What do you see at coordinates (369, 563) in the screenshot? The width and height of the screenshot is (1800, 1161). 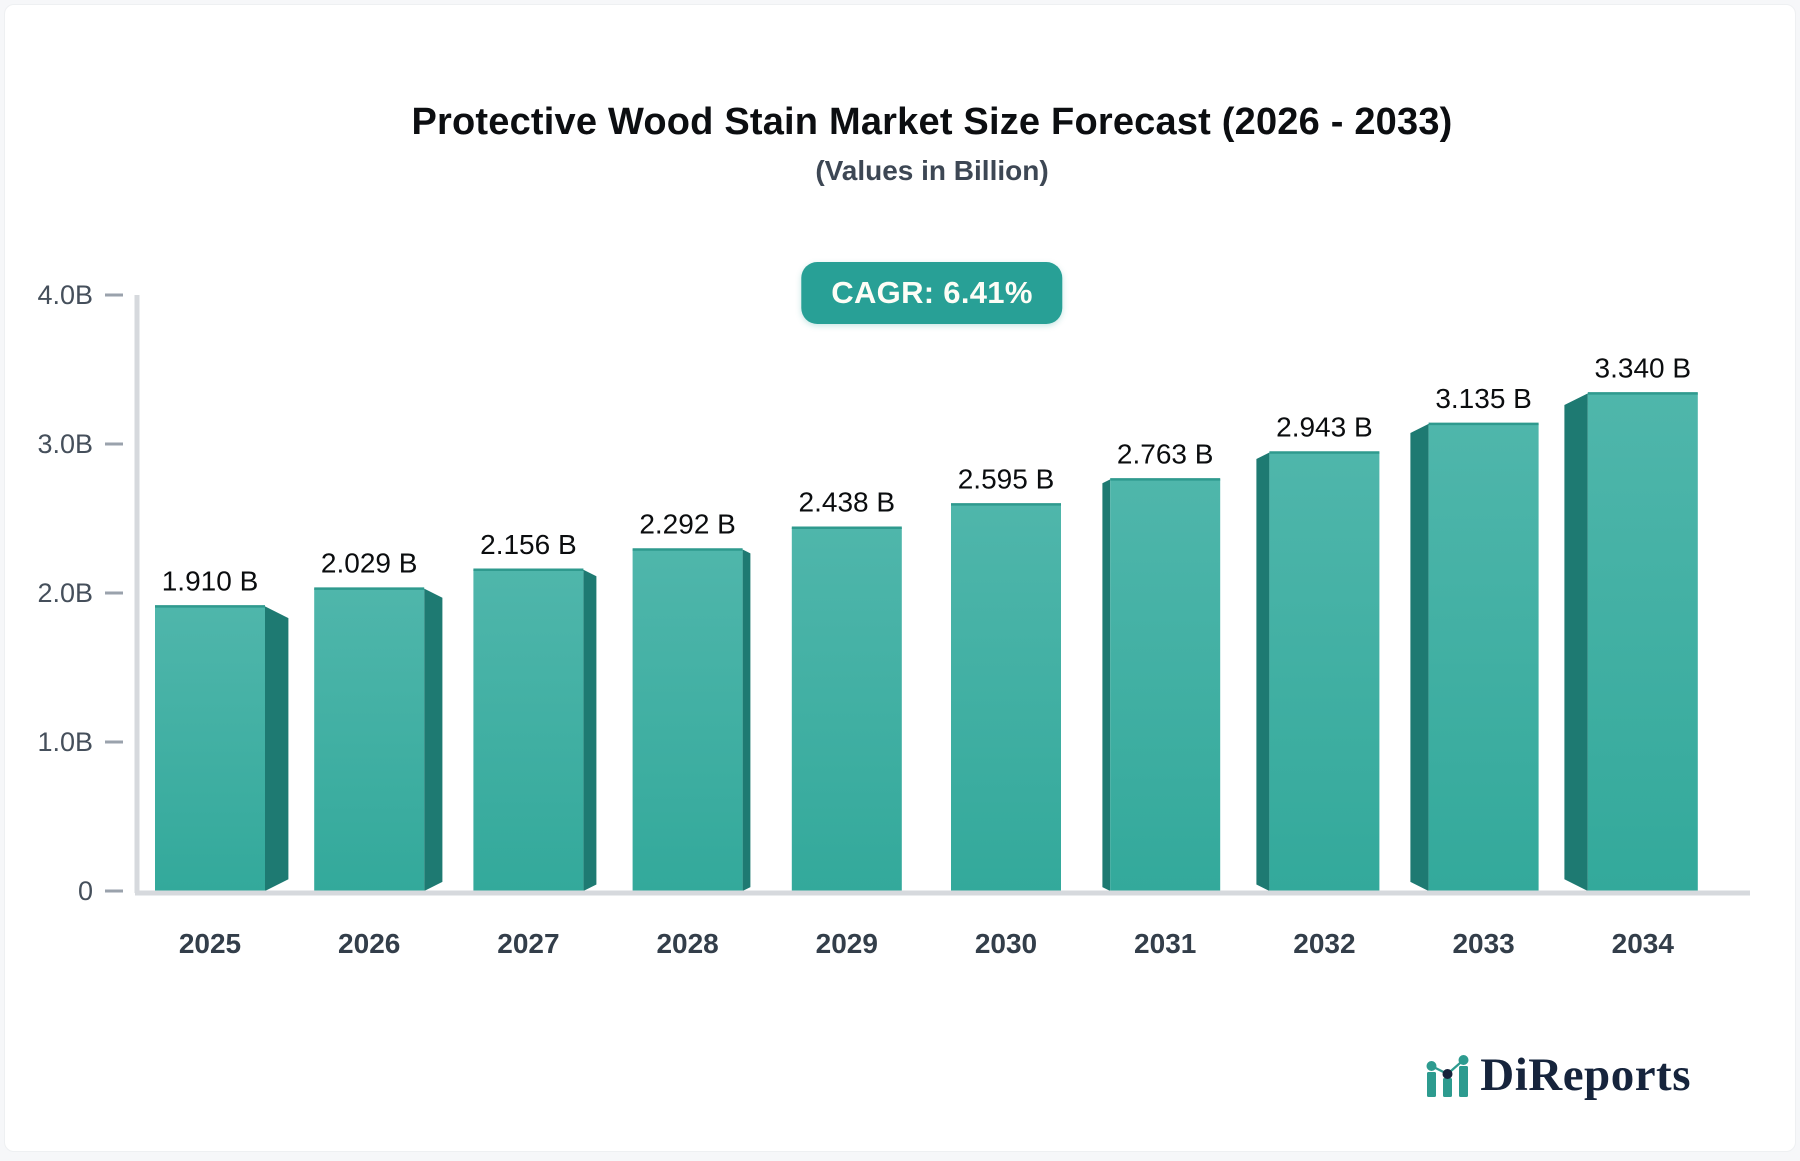 I see `bar-value-label: 2.029 B` at bounding box center [369, 563].